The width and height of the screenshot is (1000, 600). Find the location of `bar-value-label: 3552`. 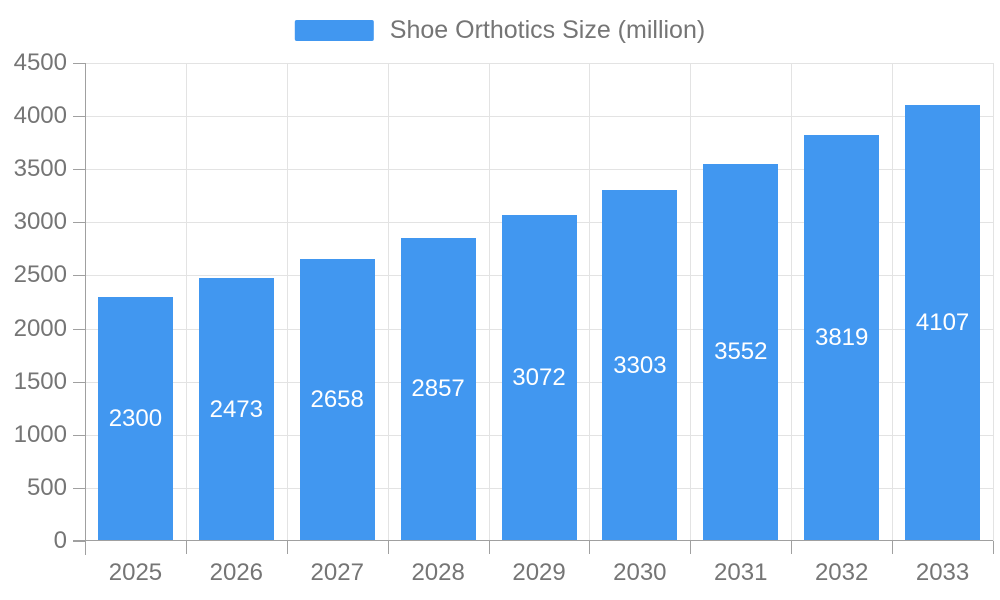

bar-value-label: 3552 is located at coordinates (741, 352).